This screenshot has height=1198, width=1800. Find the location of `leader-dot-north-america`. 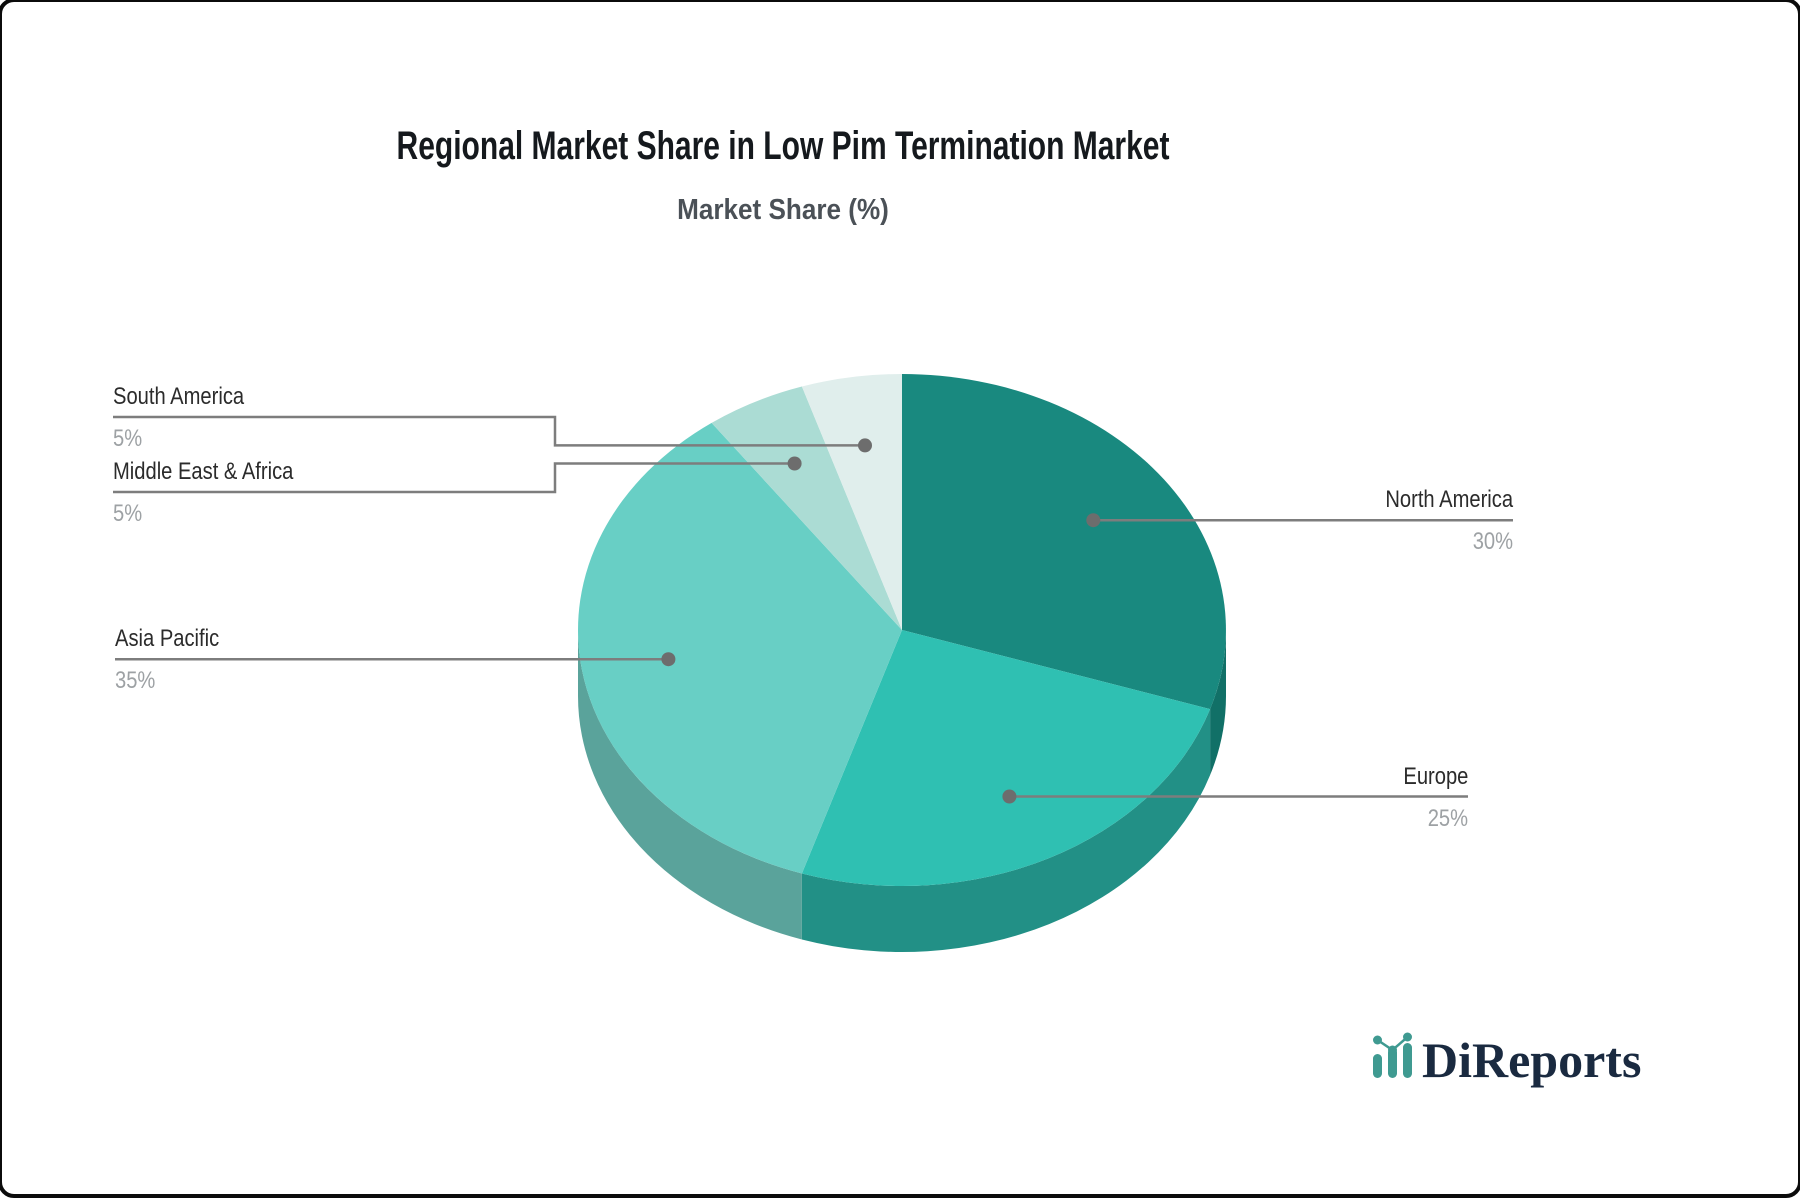

leader-dot-north-america is located at coordinates (1093, 520).